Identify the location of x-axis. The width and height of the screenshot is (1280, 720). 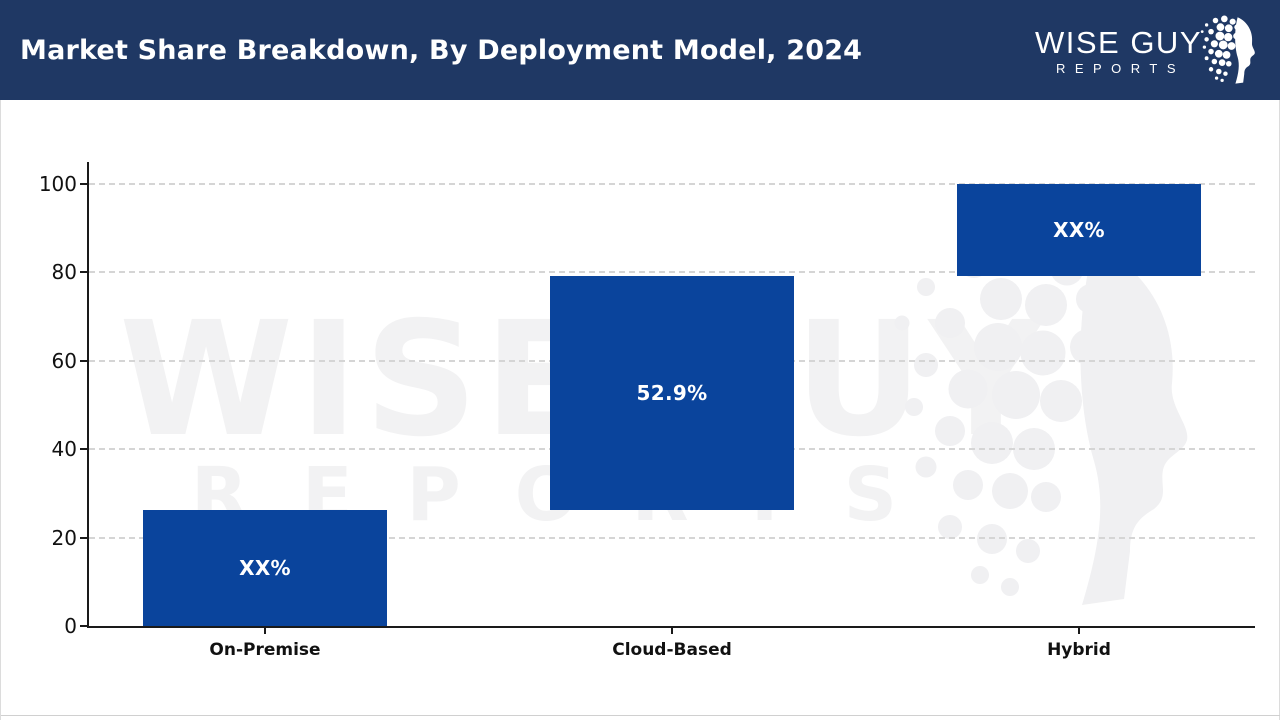
(671, 627).